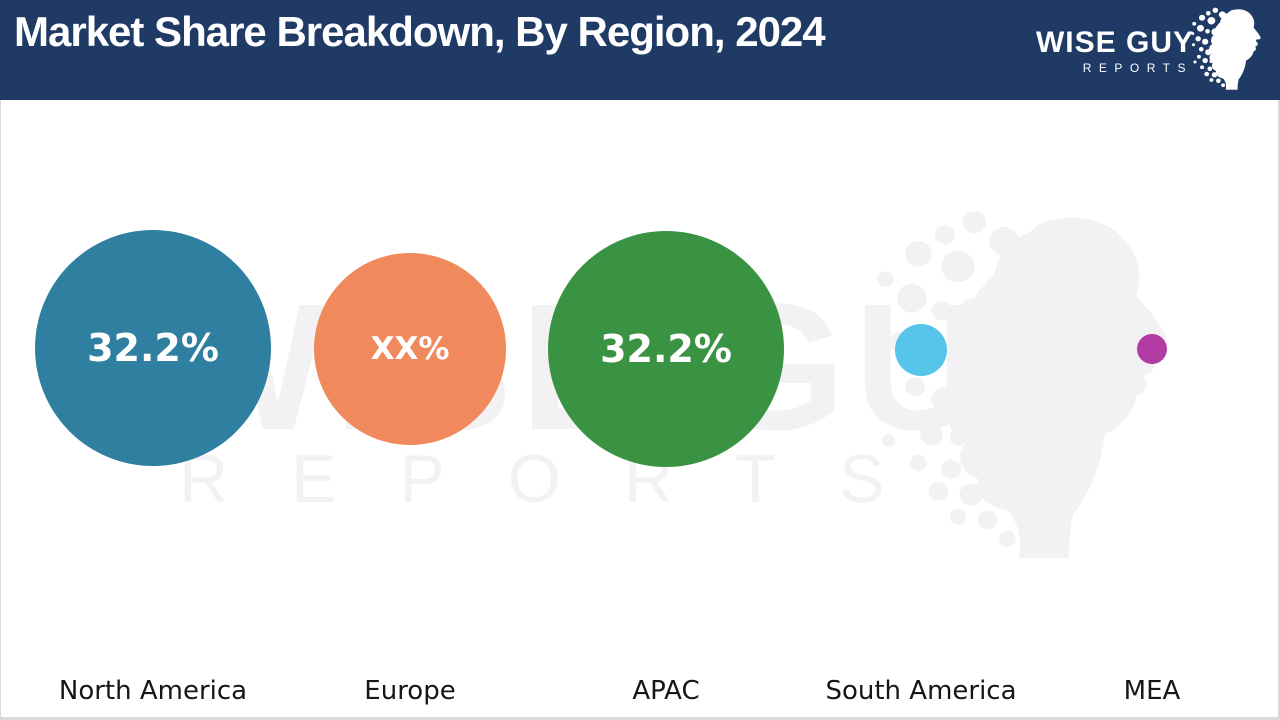 Image resolution: width=1280 pixels, height=720 pixels. I want to click on bubble-mea, so click(1152, 349).